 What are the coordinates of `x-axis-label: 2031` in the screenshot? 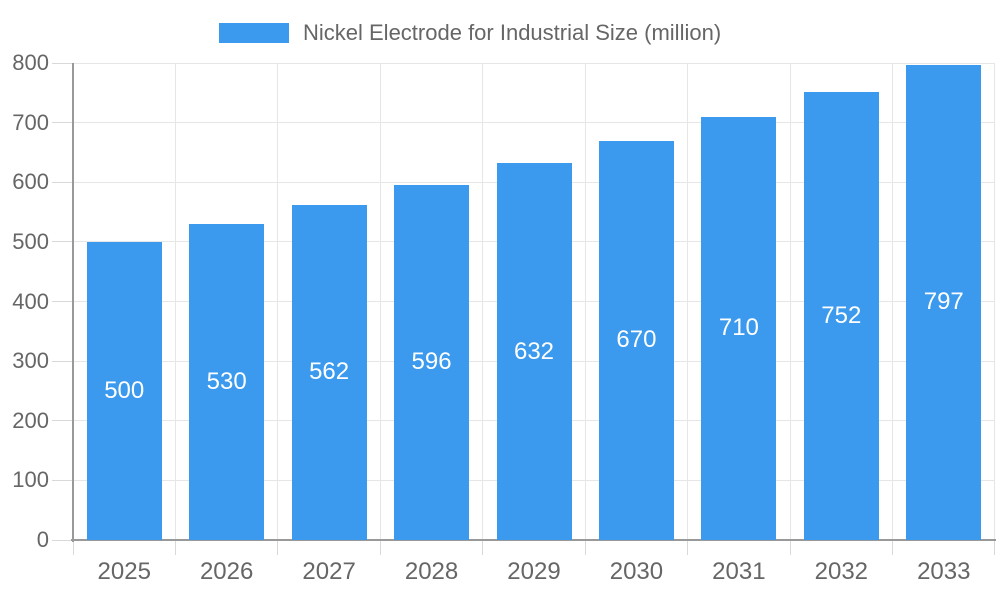 It's located at (739, 571).